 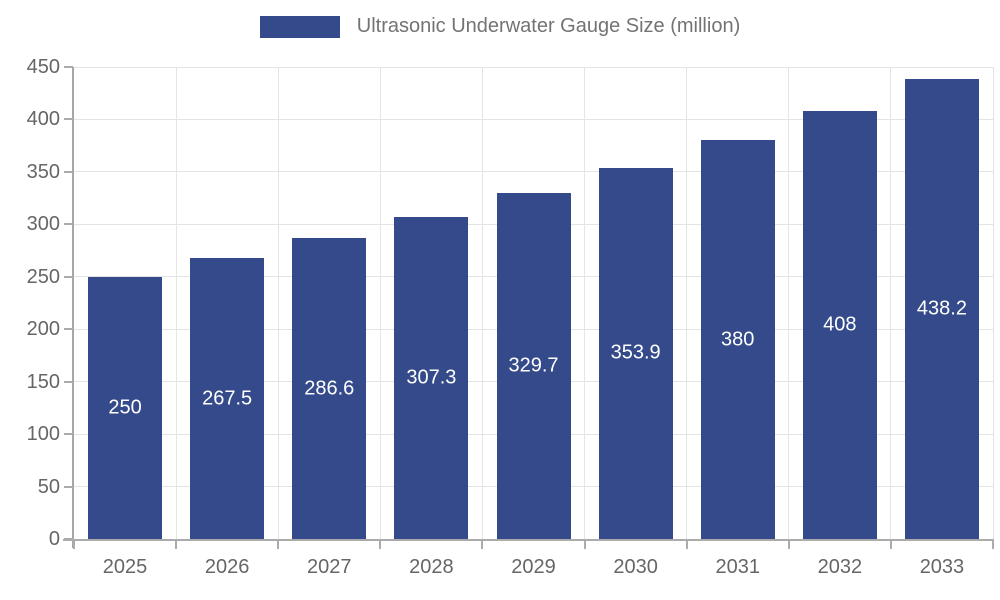 What do you see at coordinates (299, 26) in the screenshot?
I see `legend-swatch` at bounding box center [299, 26].